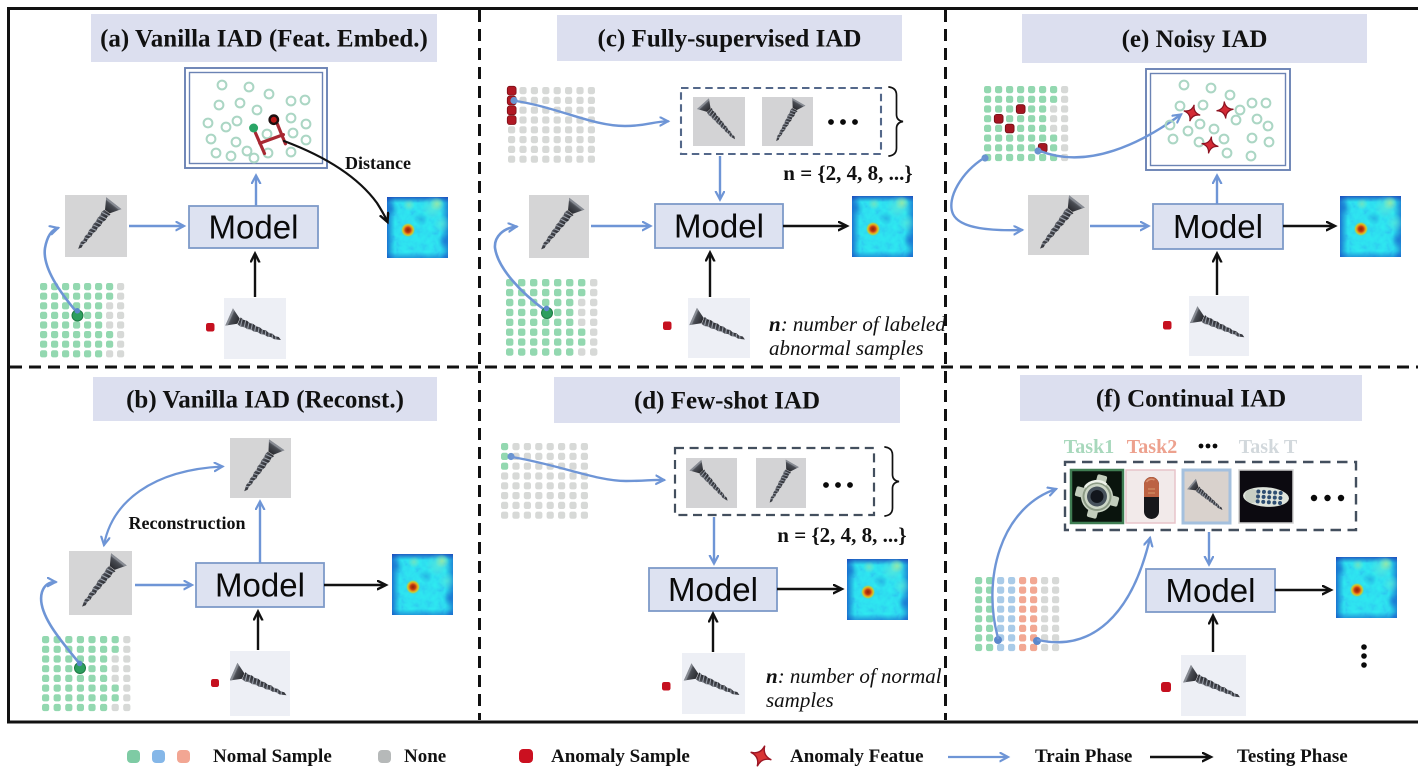  Describe the element at coordinates (846, 348) in the screenshot. I see `svg-text: abnormal samples` at that location.